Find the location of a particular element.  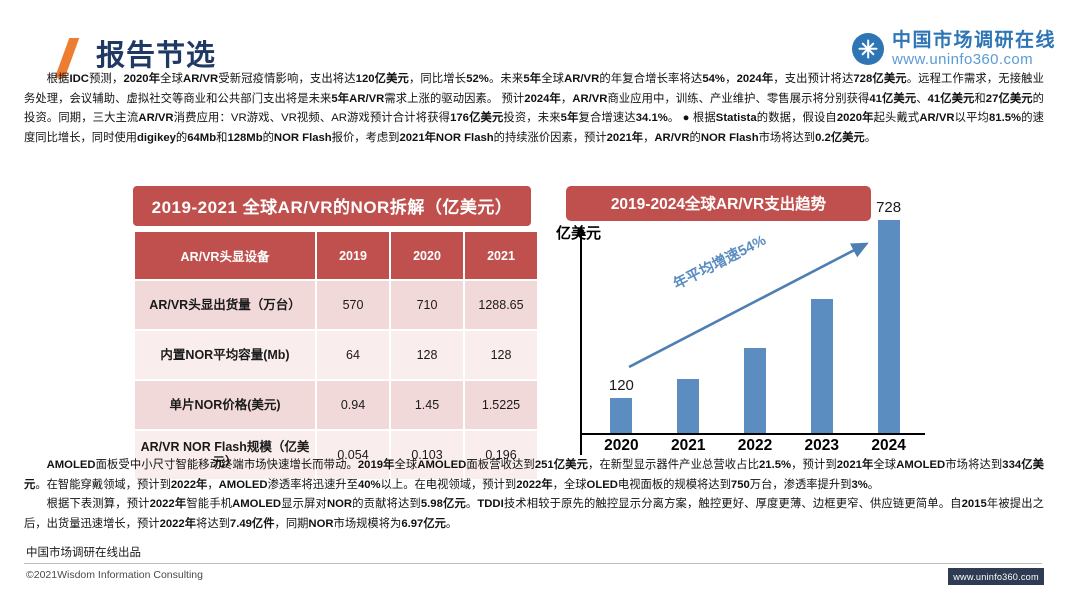

footer-copyright: ©2021Wisdom Information Consulting is located at coordinates (114, 575).